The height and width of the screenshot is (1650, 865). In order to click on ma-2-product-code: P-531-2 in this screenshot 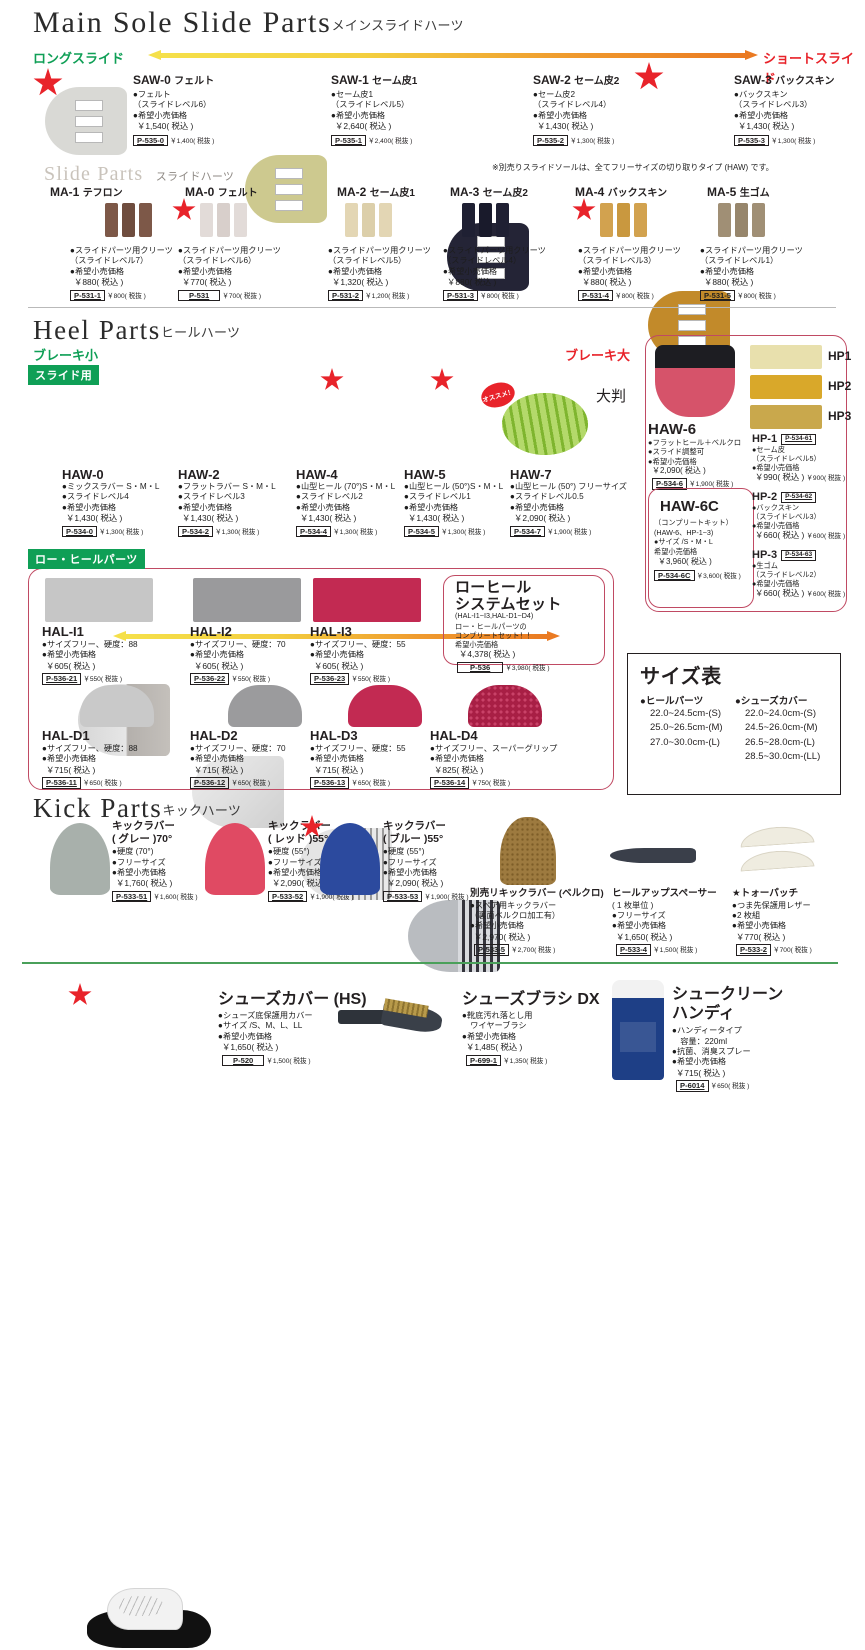, I will do `click(346, 295)`.